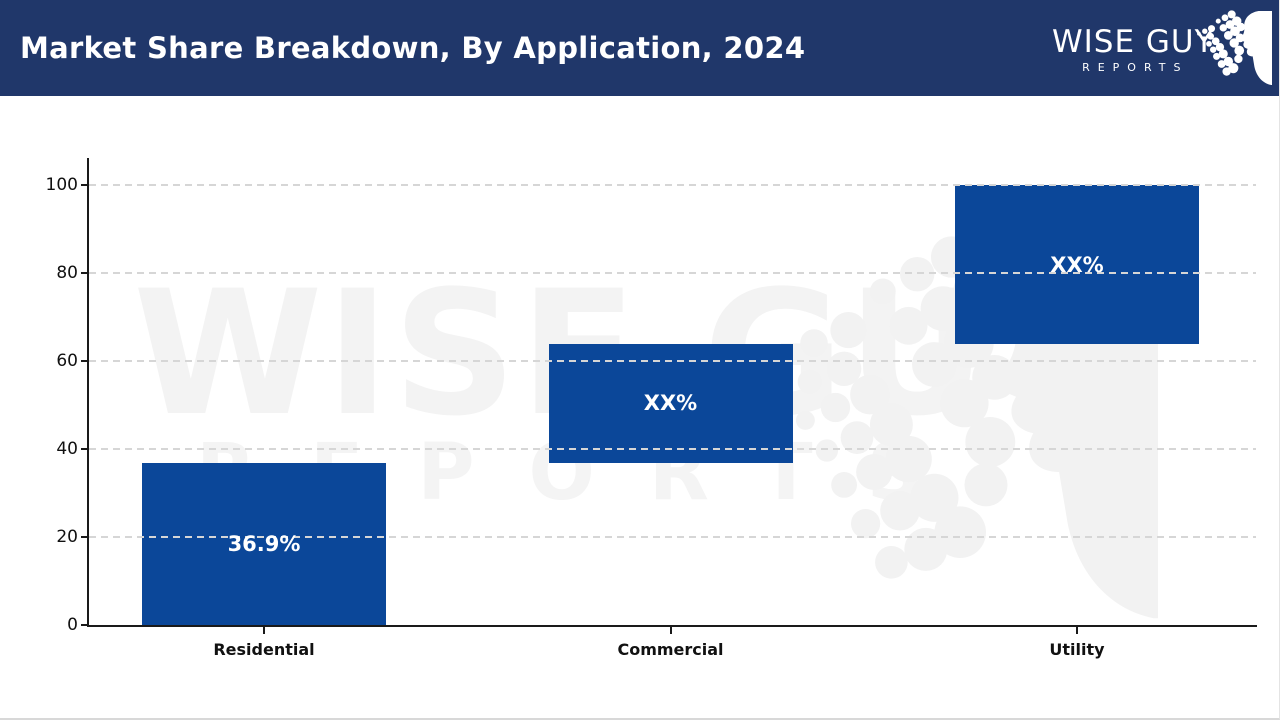  Describe the element at coordinates (672, 626) in the screenshot. I see `x-axis-line` at that location.